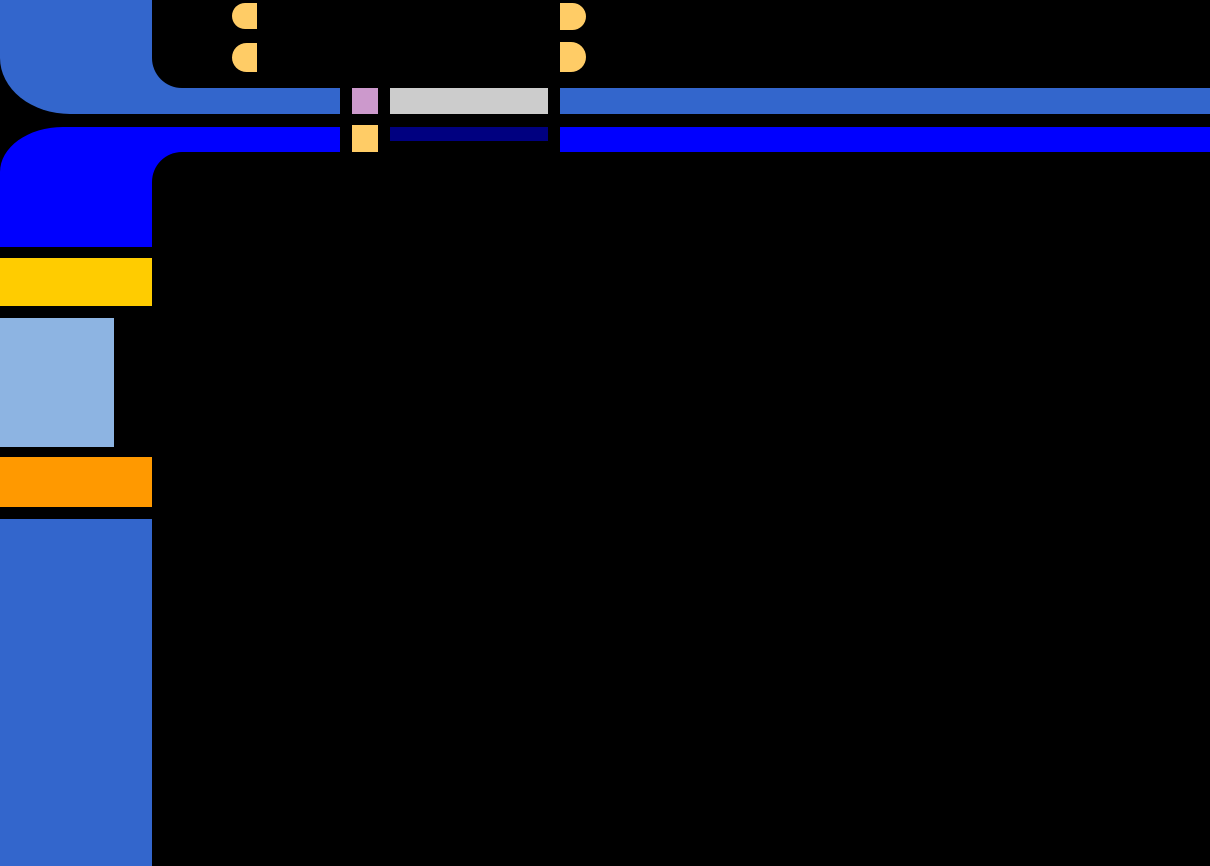 The height and width of the screenshot is (866, 1210). I want to click on sidebar-pale-blue-button, so click(57, 382).